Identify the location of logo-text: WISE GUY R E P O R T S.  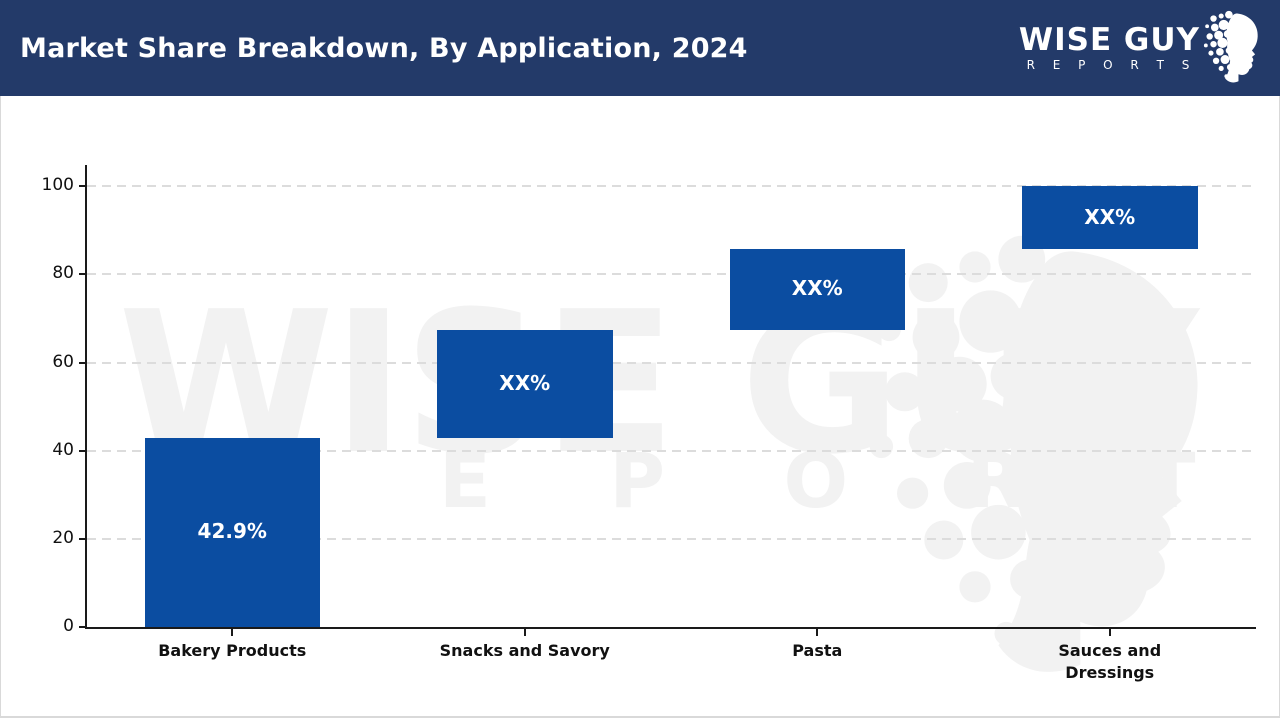
(1109, 48).